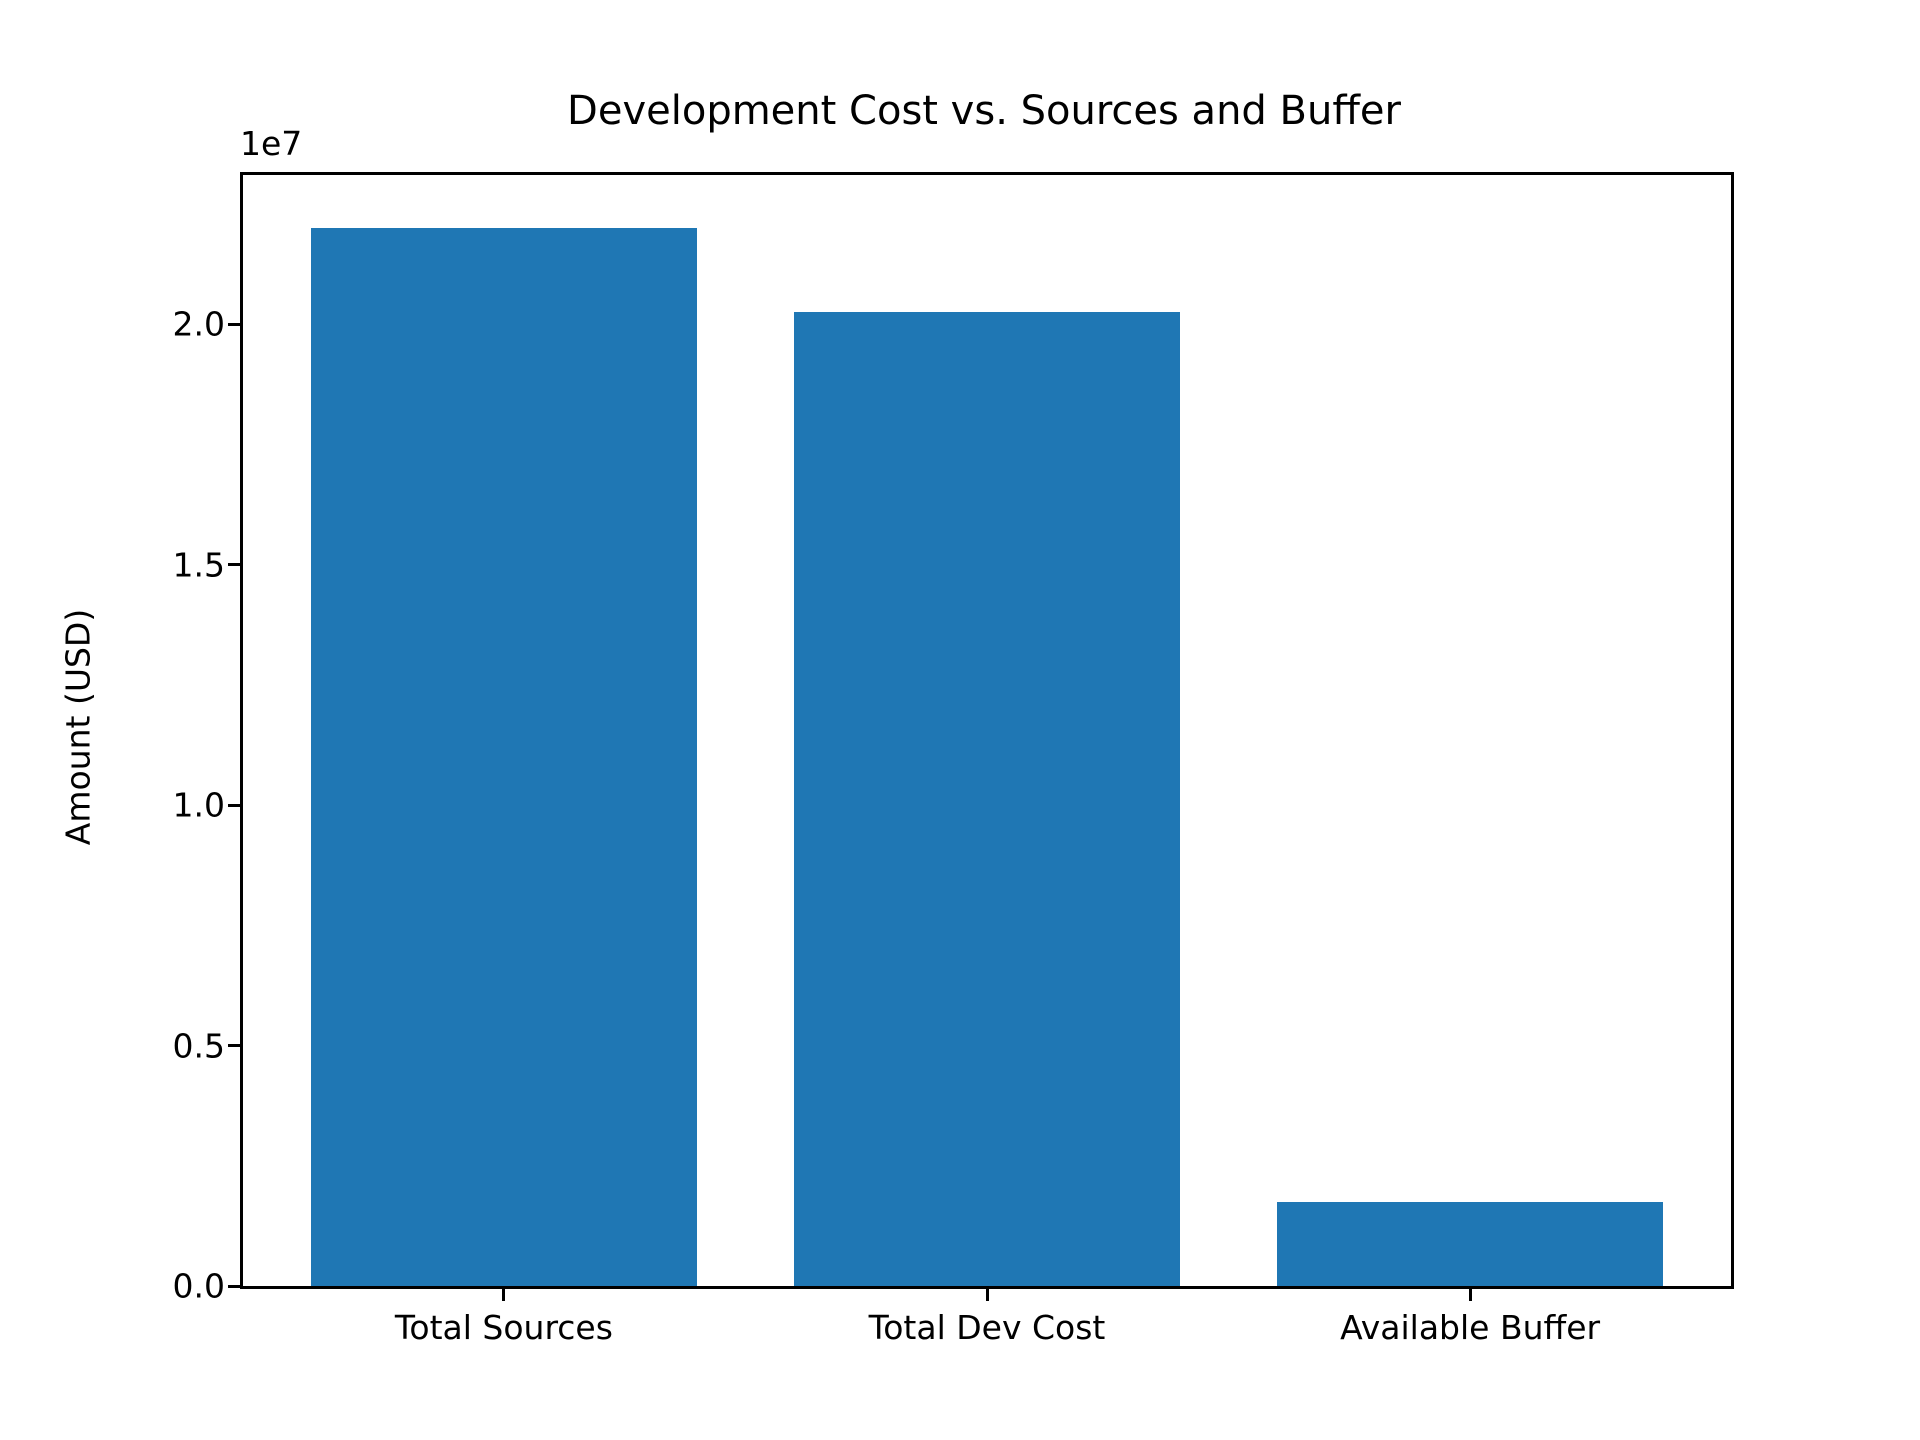 The height and width of the screenshot is (1440, 1920). Describe the element at coordinates (198, 565) in the screenshot. I see `y-tick-label: 1.5` at that location.